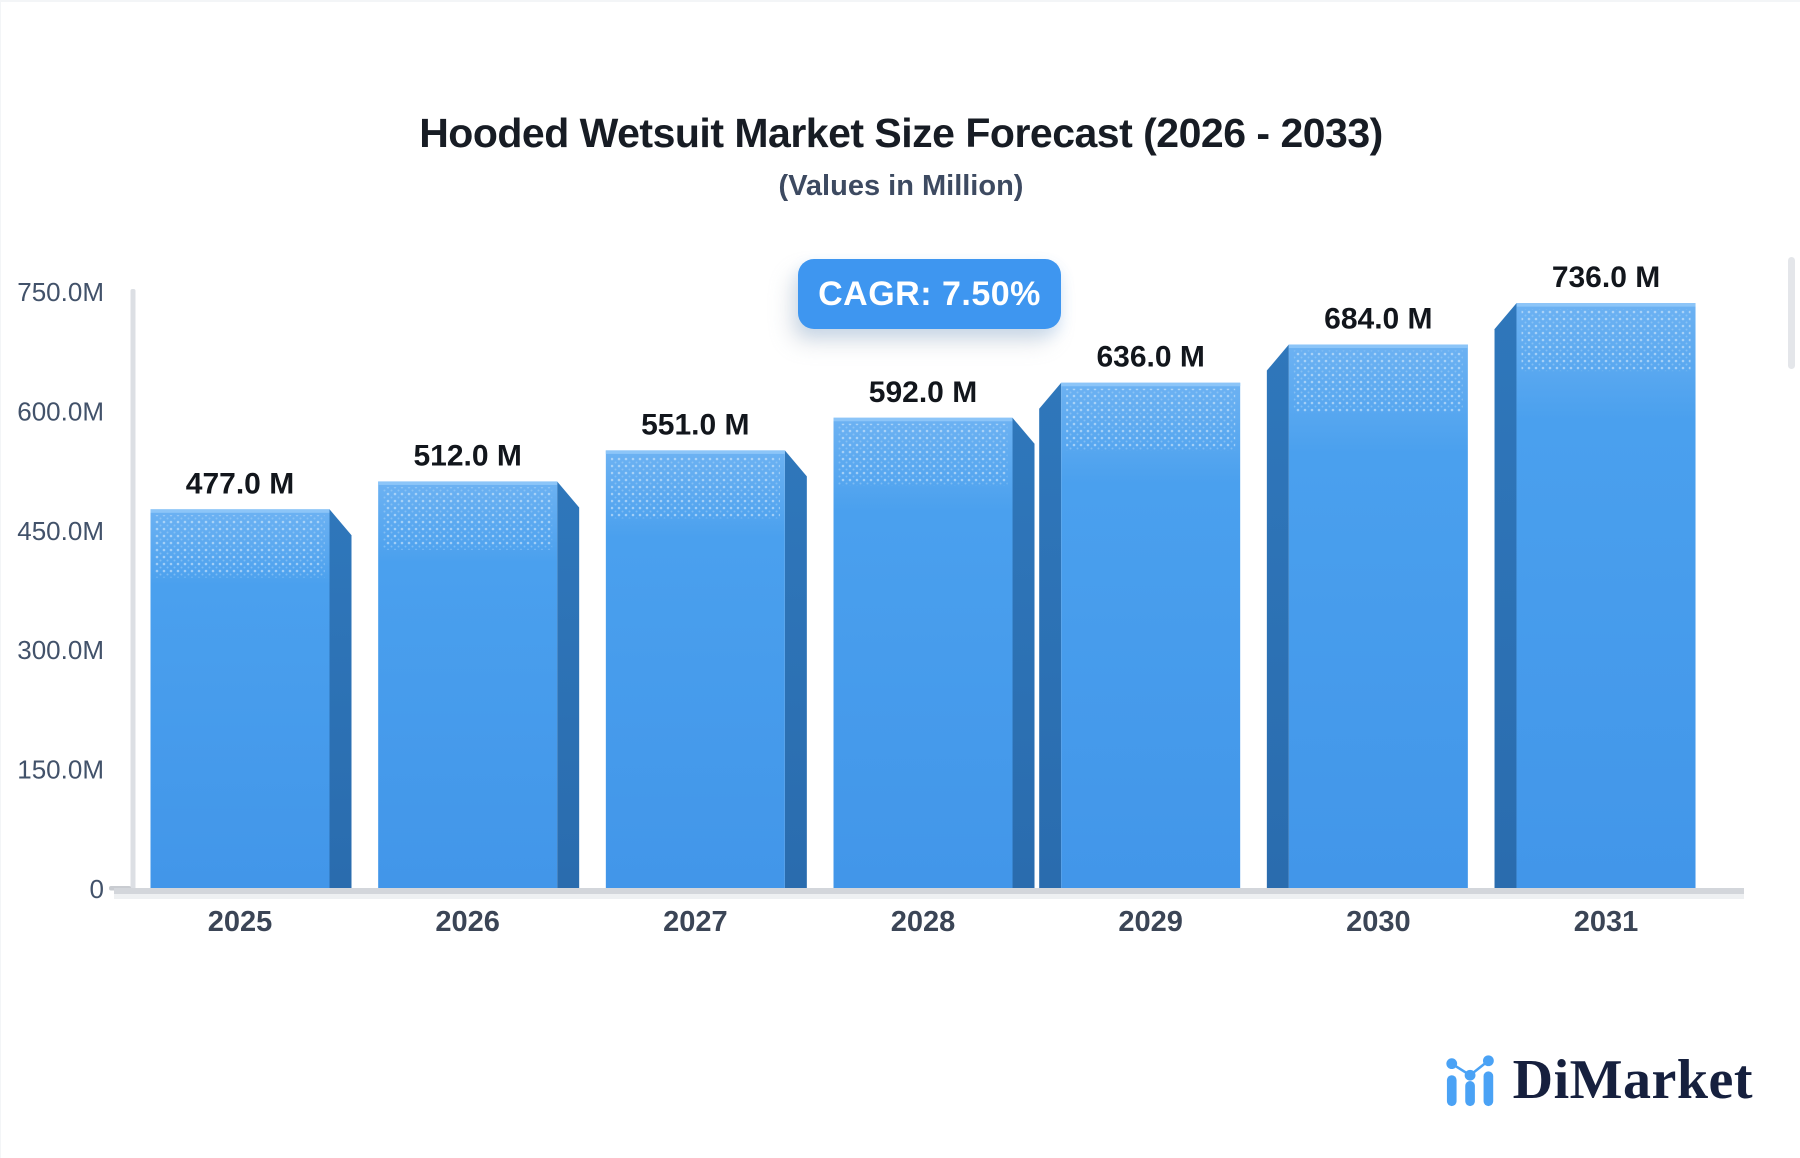 This screenshot has height=1158, width=1800. I want to click on cagr-badge: CAGR: 7.50%, so click(929, 294).